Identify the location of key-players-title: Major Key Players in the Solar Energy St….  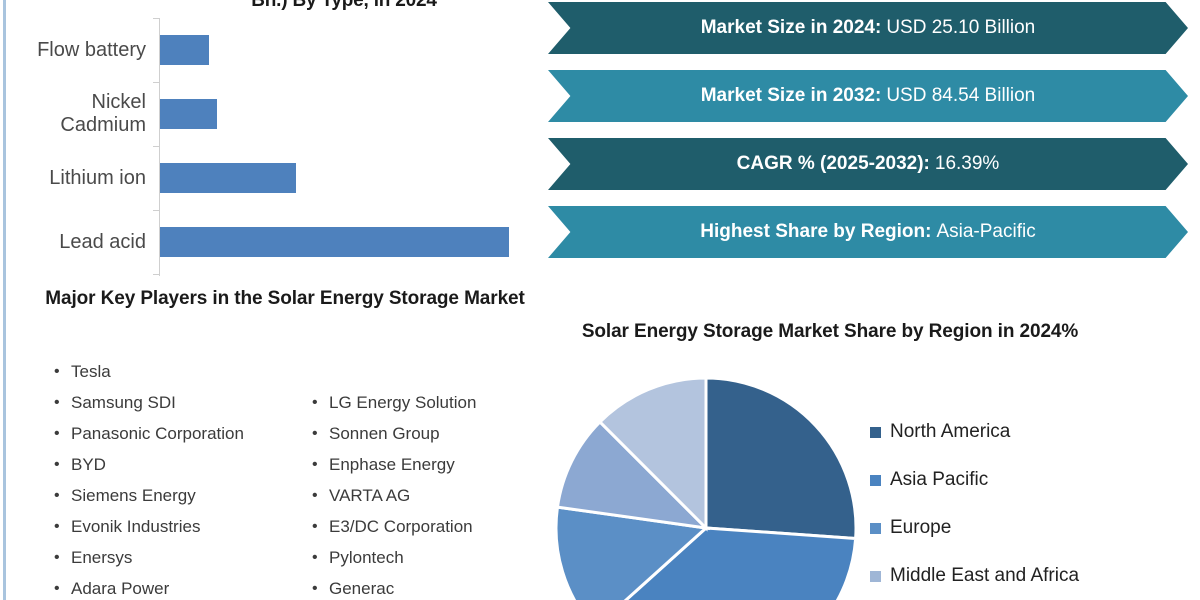
(285, 298).